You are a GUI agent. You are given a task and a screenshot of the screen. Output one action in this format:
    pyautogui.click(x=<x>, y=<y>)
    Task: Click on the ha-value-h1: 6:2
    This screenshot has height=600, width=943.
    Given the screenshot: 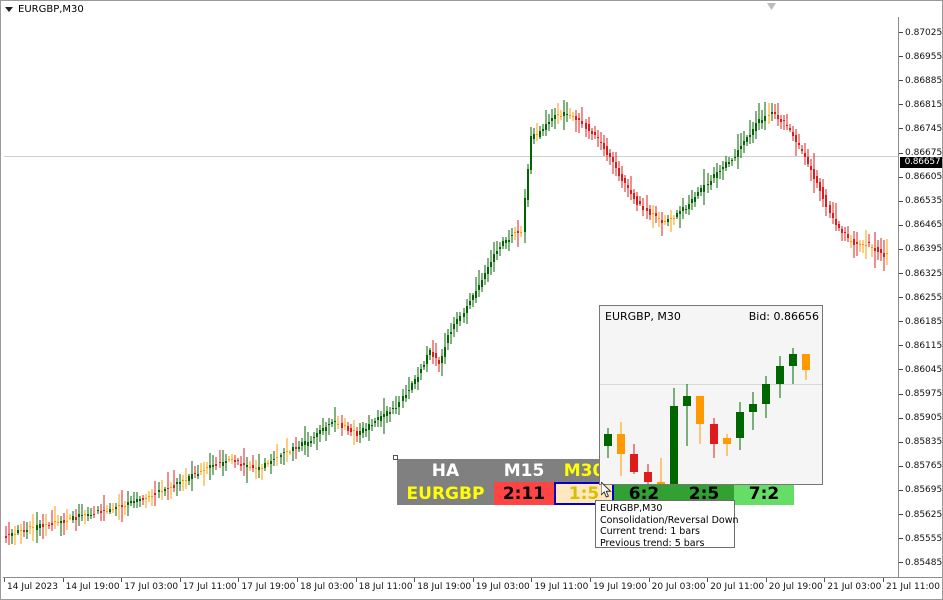 What is the action you would take?
    pyautogui.click(x=644, y=493)
    